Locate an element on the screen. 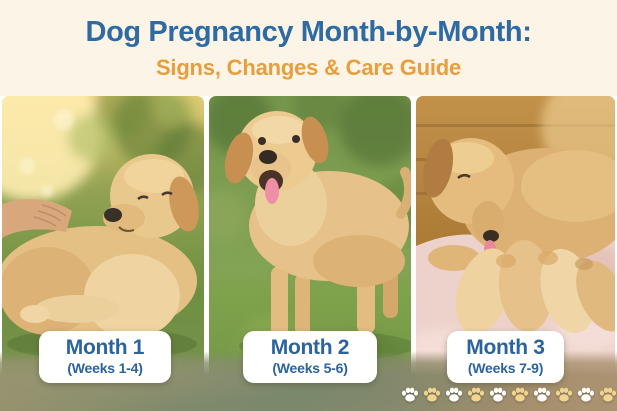 Image resolution: width=617 pixels, height=411 pixels. month-2-card: Month 2 (Weeks 5-6) is located at coordinates (310, 357).